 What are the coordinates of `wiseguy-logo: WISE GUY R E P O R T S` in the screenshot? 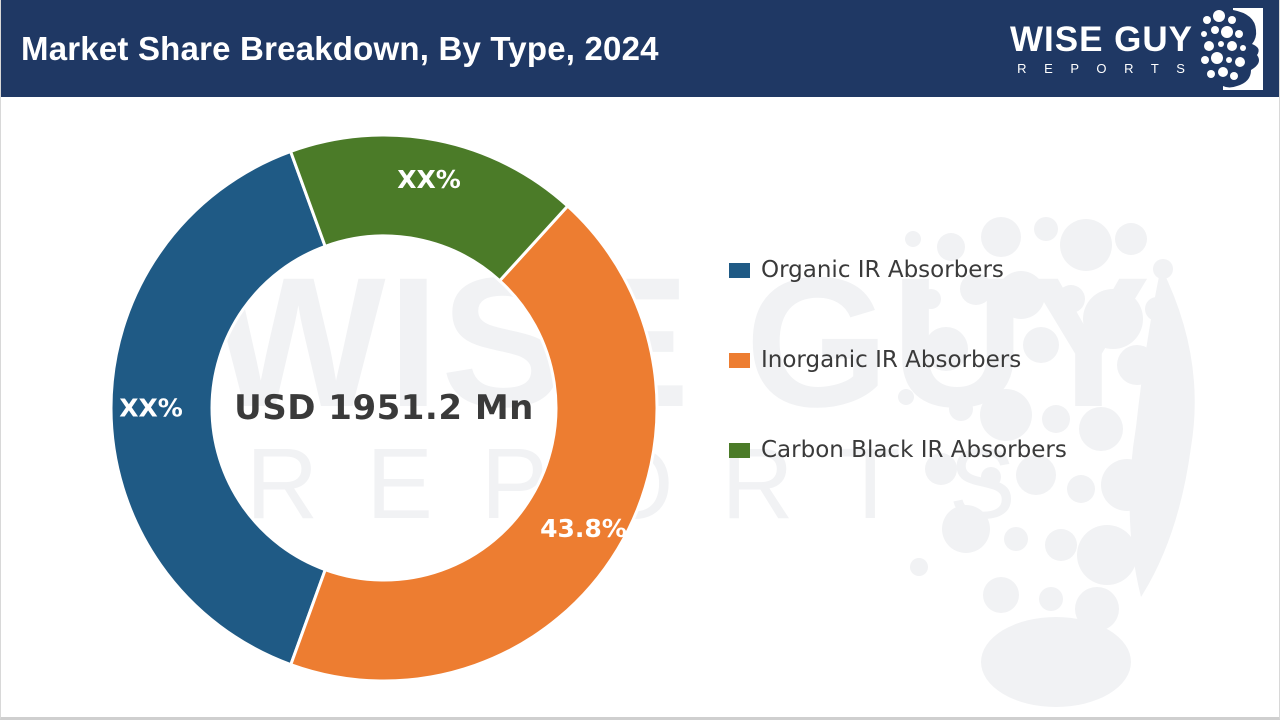 It's located at (1136, 48).